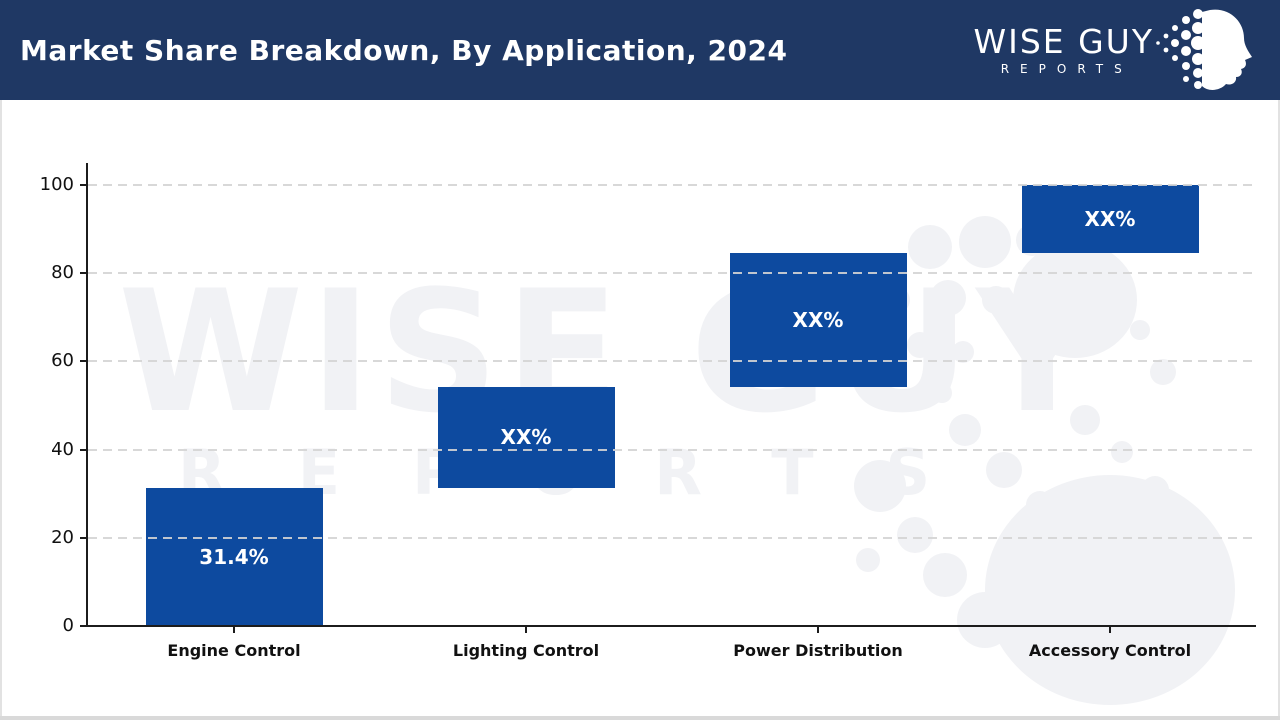 This screenshot has width=1280, height=720. What do you see at coordinates (62, 273) in the screenshot?
I see `y-tick-label: 80` at bounding box center [62, 273].